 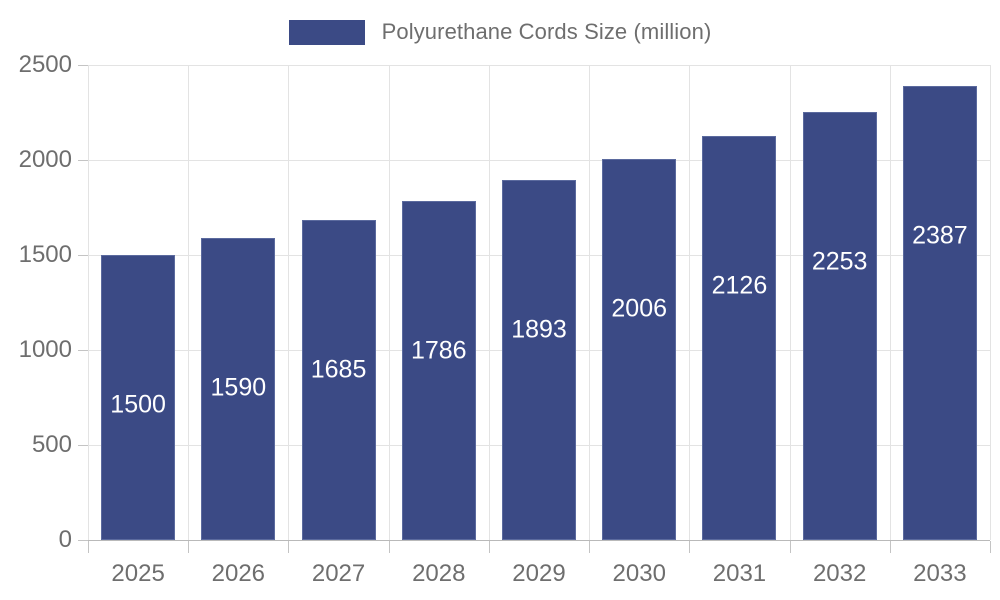 I want to click on x-axis-tick-label: 2027, so click(x=338, y=573).